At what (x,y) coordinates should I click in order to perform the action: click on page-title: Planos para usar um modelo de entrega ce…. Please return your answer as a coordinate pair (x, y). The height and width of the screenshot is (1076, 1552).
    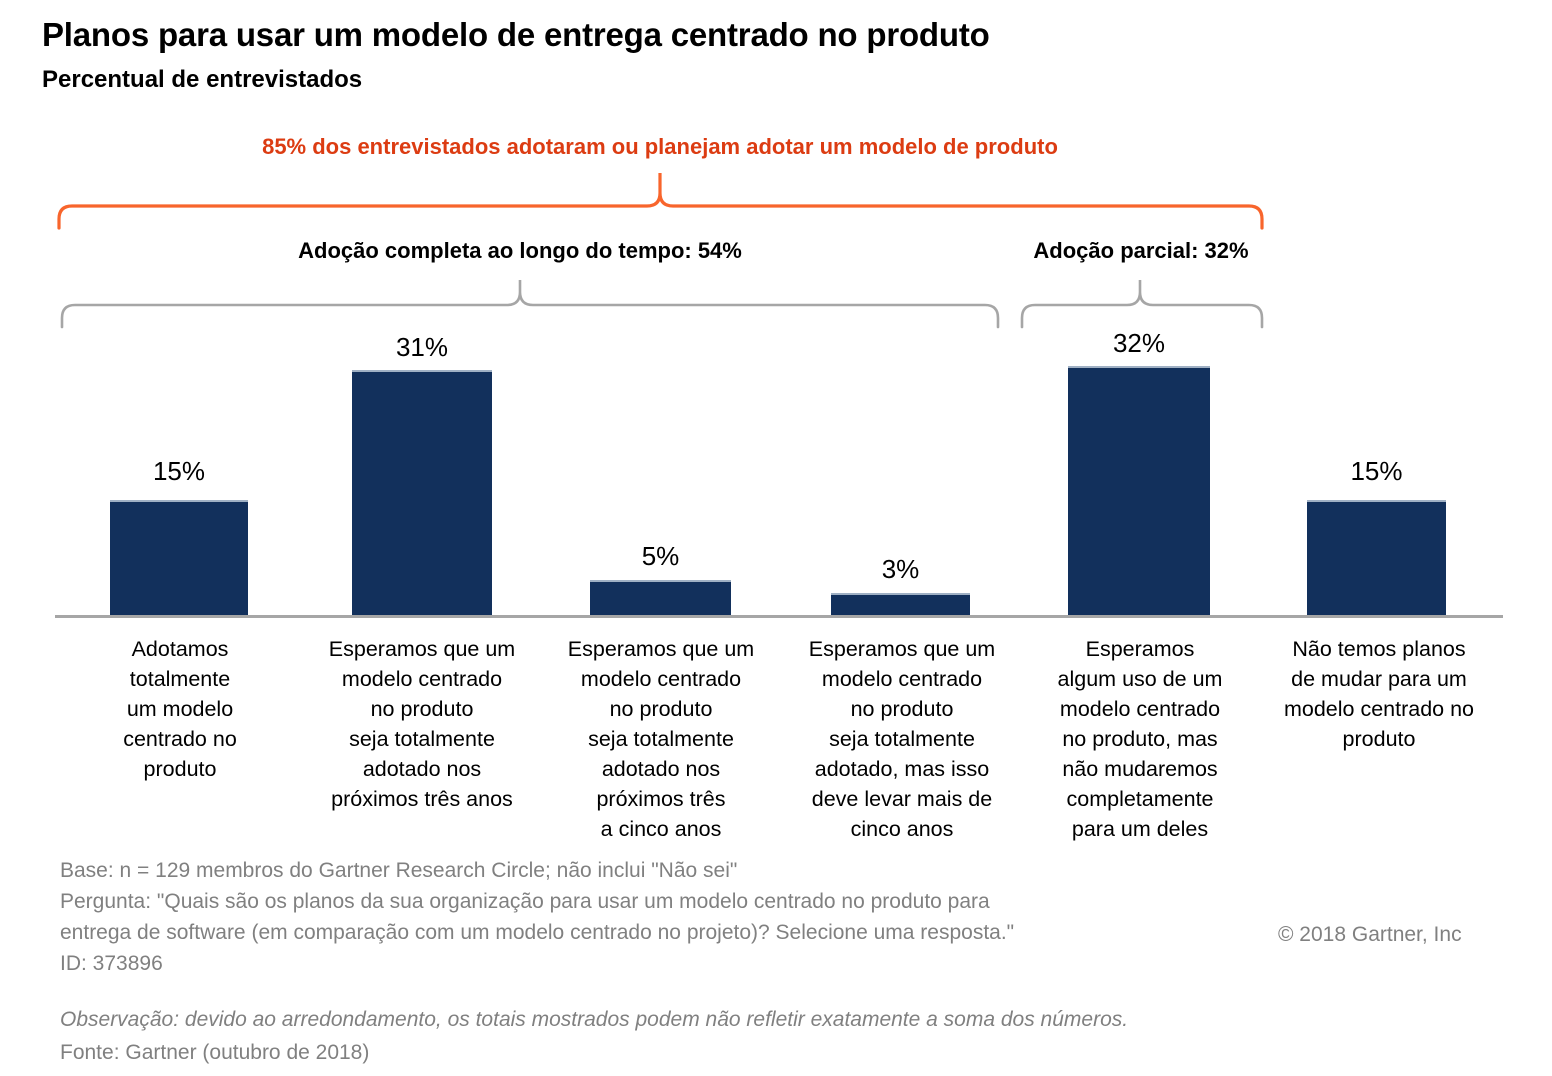
    Looking at the image, I should click on (516, 34).